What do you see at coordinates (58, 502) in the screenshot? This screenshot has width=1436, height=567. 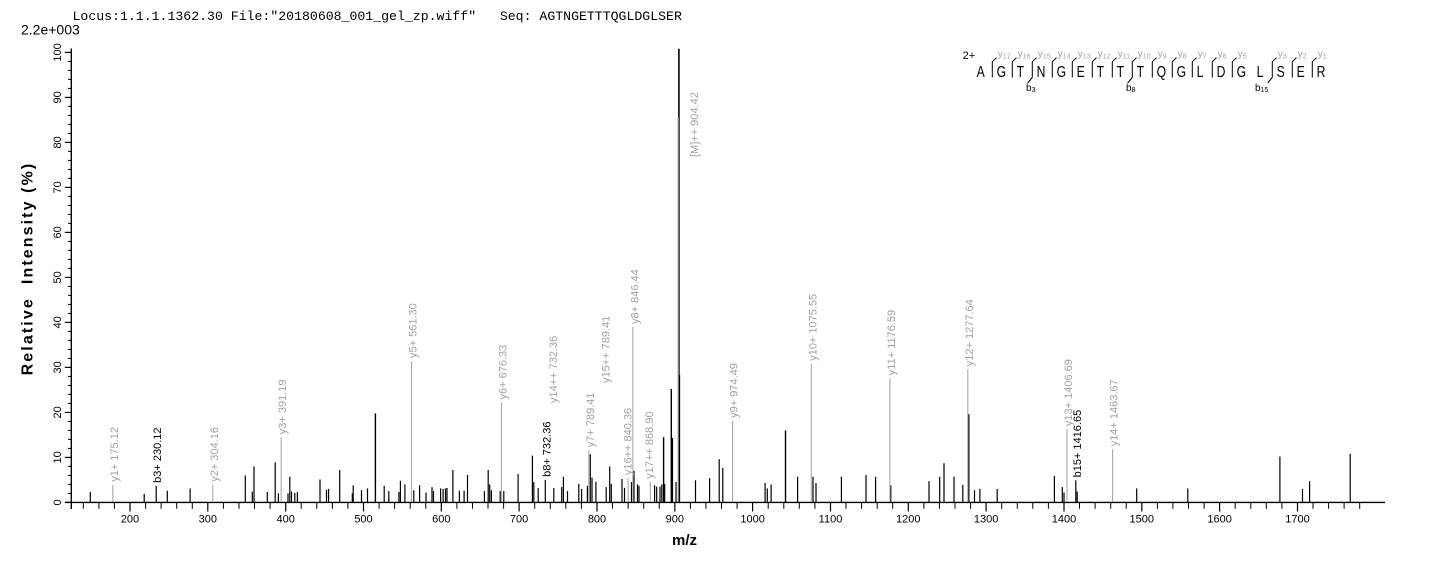 I see `svg-text: 0` at bounding box center [58, 502].